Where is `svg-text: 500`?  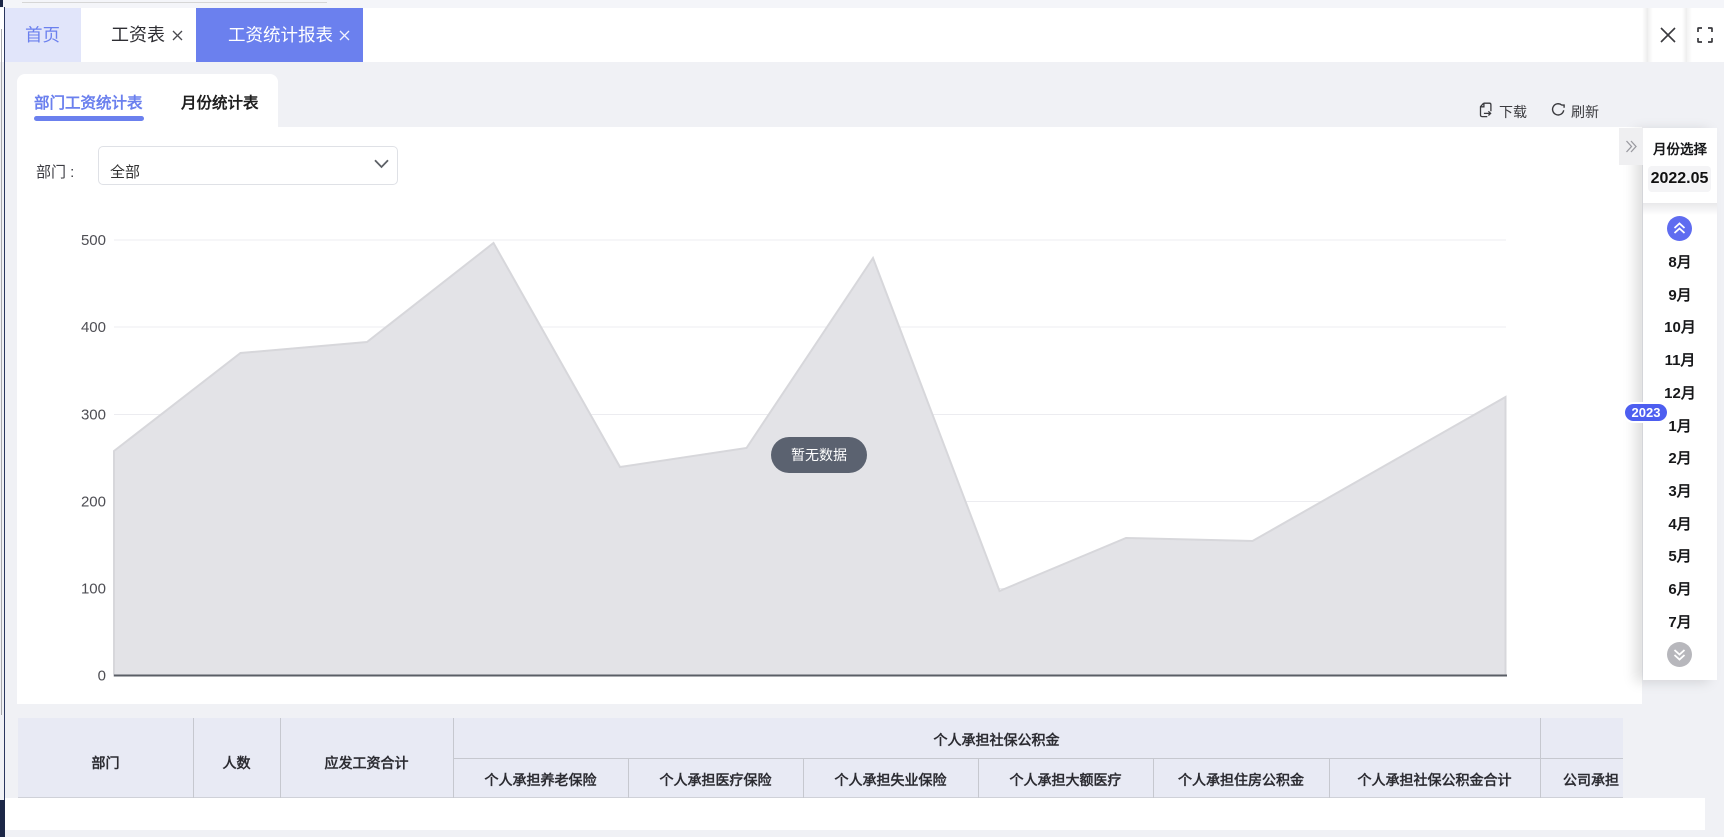
svg-text: 500 is located at coordinates (93, 240).